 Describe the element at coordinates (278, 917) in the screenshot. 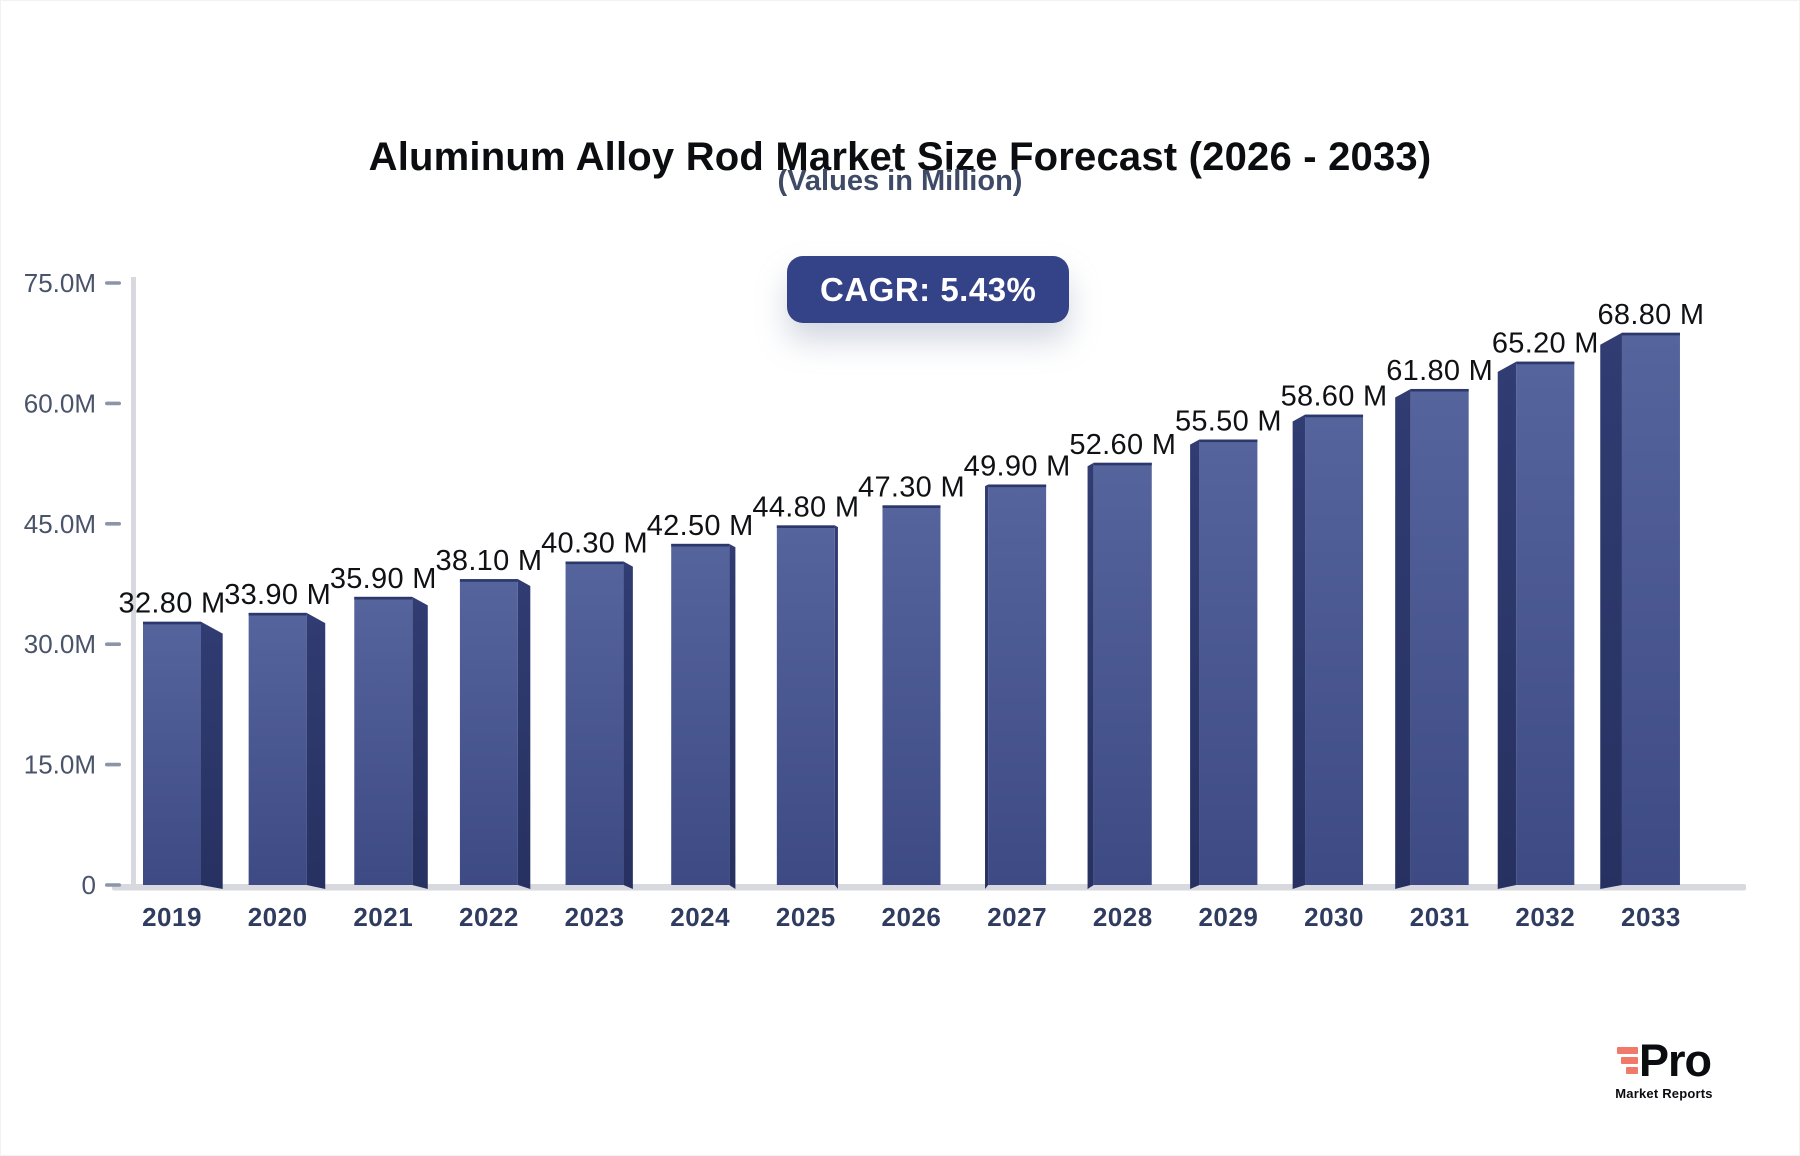

I see `x-axis-category-label: 2020` at that location.